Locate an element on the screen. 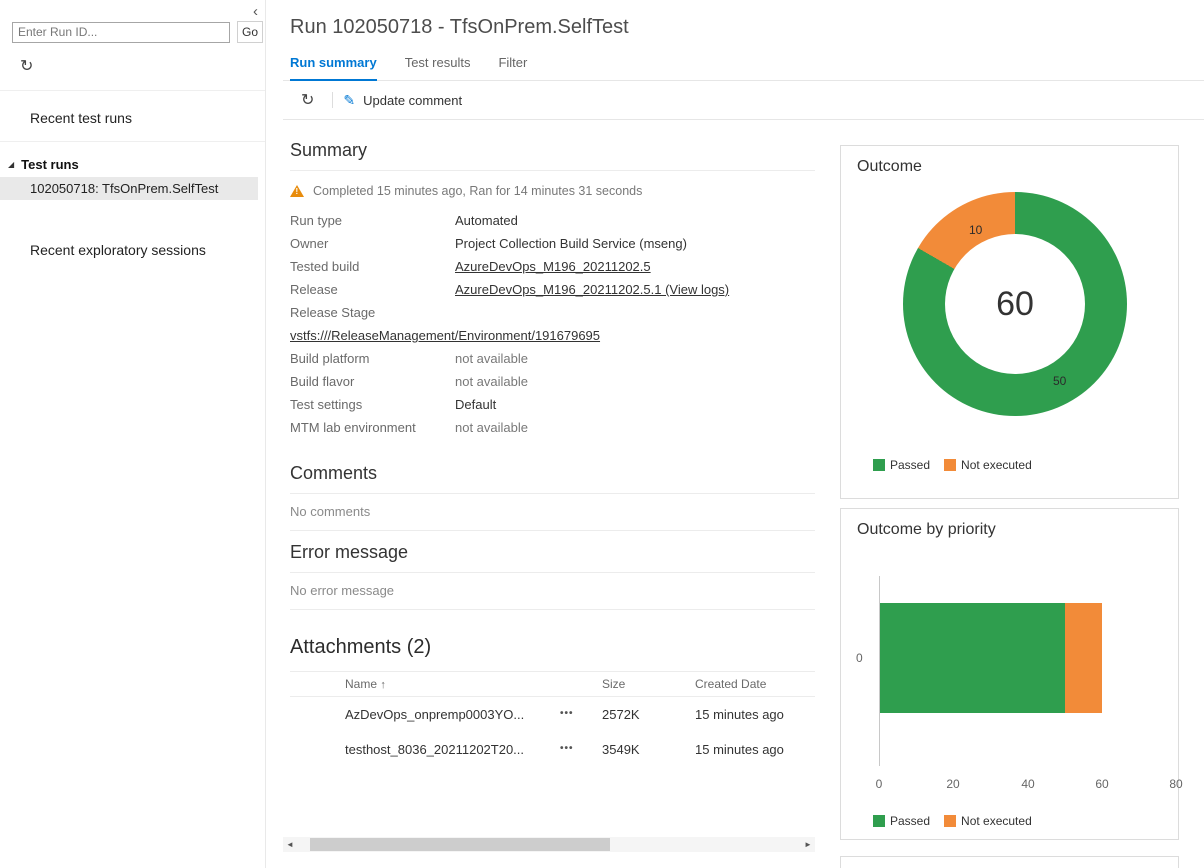  bar-segment-not-executed is located at coordinates (1083, 658).